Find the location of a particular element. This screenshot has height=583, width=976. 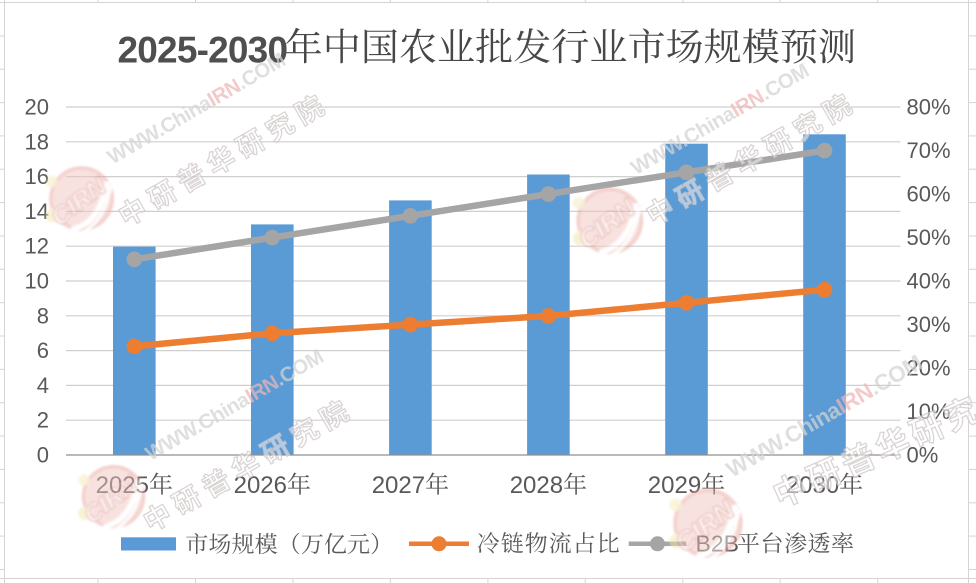

svg-text: 2025-2030 is located at coordinates (203, 49).